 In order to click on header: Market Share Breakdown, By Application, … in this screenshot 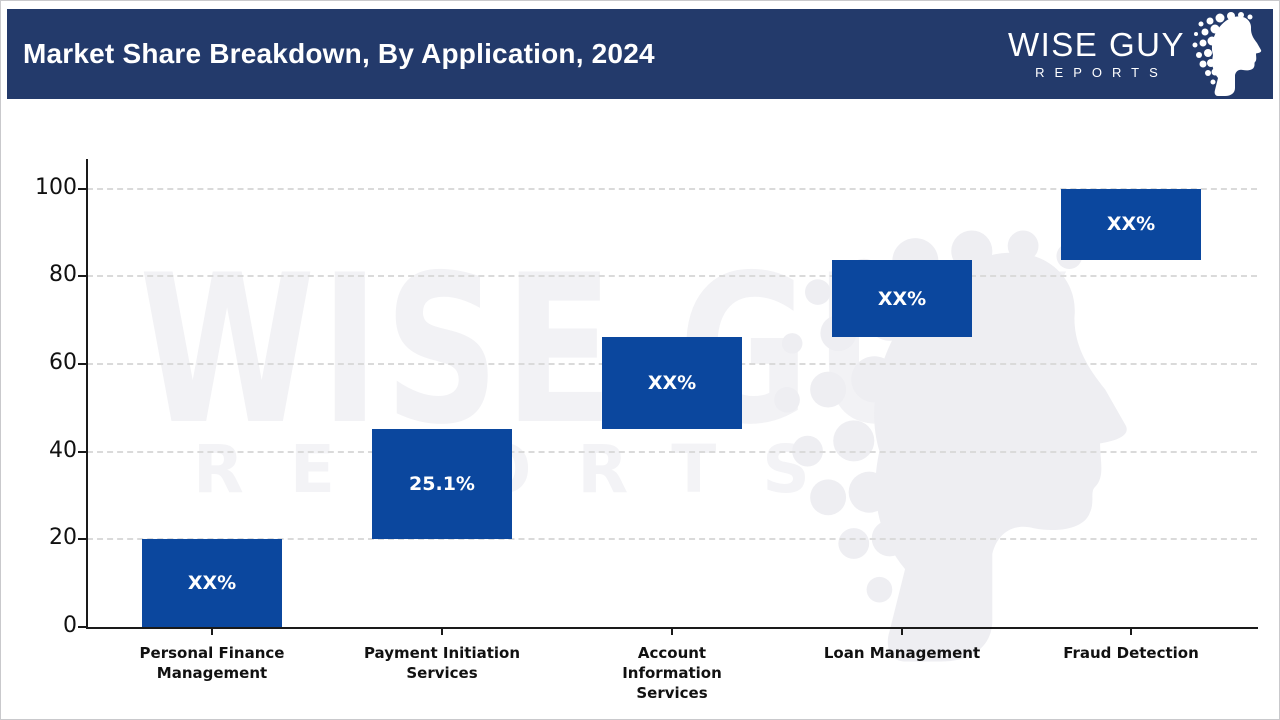, I will do `click(640, 54)`.